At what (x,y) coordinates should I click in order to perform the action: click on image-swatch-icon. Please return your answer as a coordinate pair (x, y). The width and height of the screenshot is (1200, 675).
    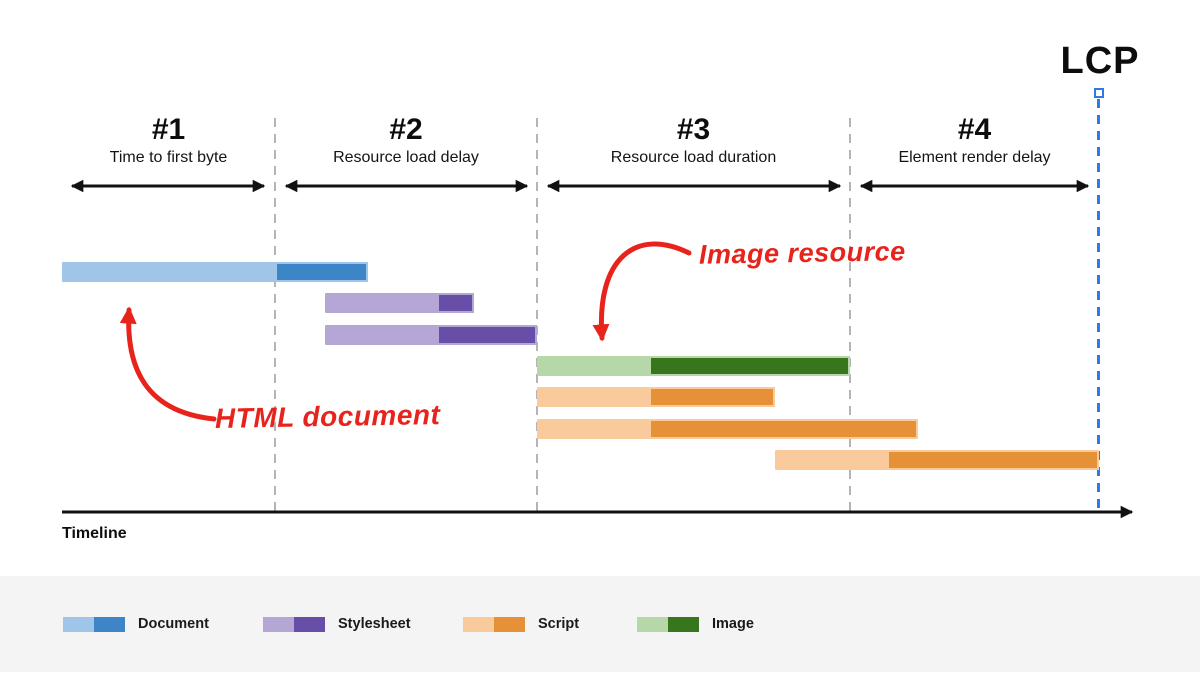
    Looking at the image, I should click on (668, 624).